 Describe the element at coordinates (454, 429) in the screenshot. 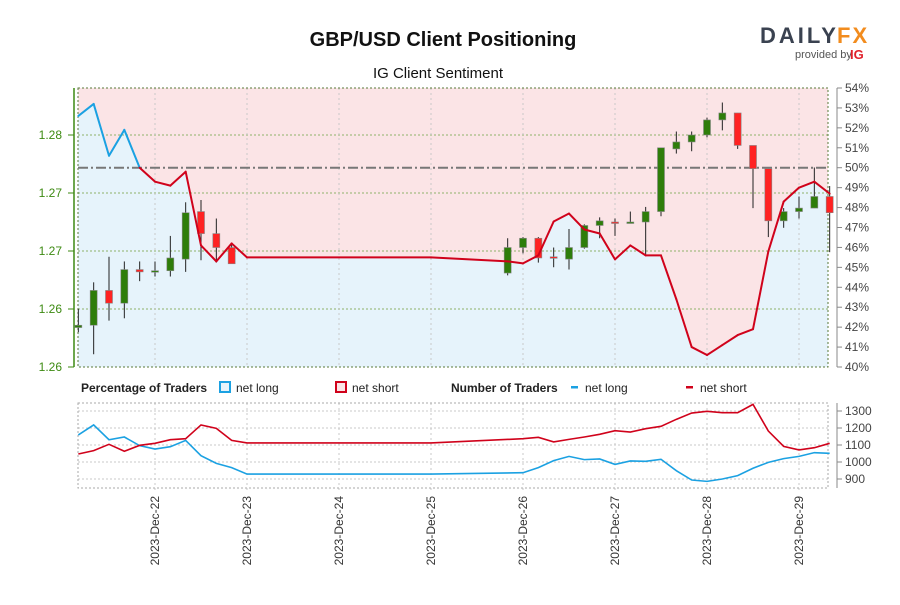

I see `net-short-count-line` at that location.